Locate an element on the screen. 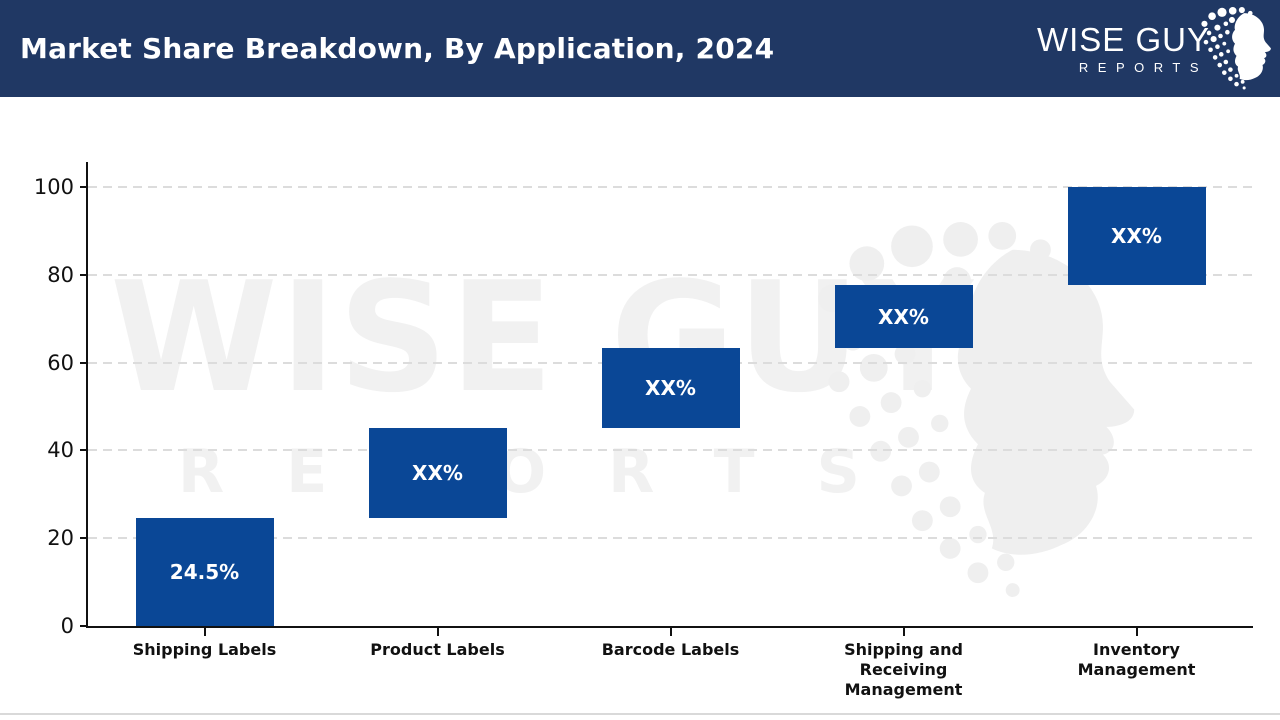 Image resolution: width=1280 pixels, height=720 pixels. watermark-secondary-text: REPORTS is located at coordinates (550, 472).